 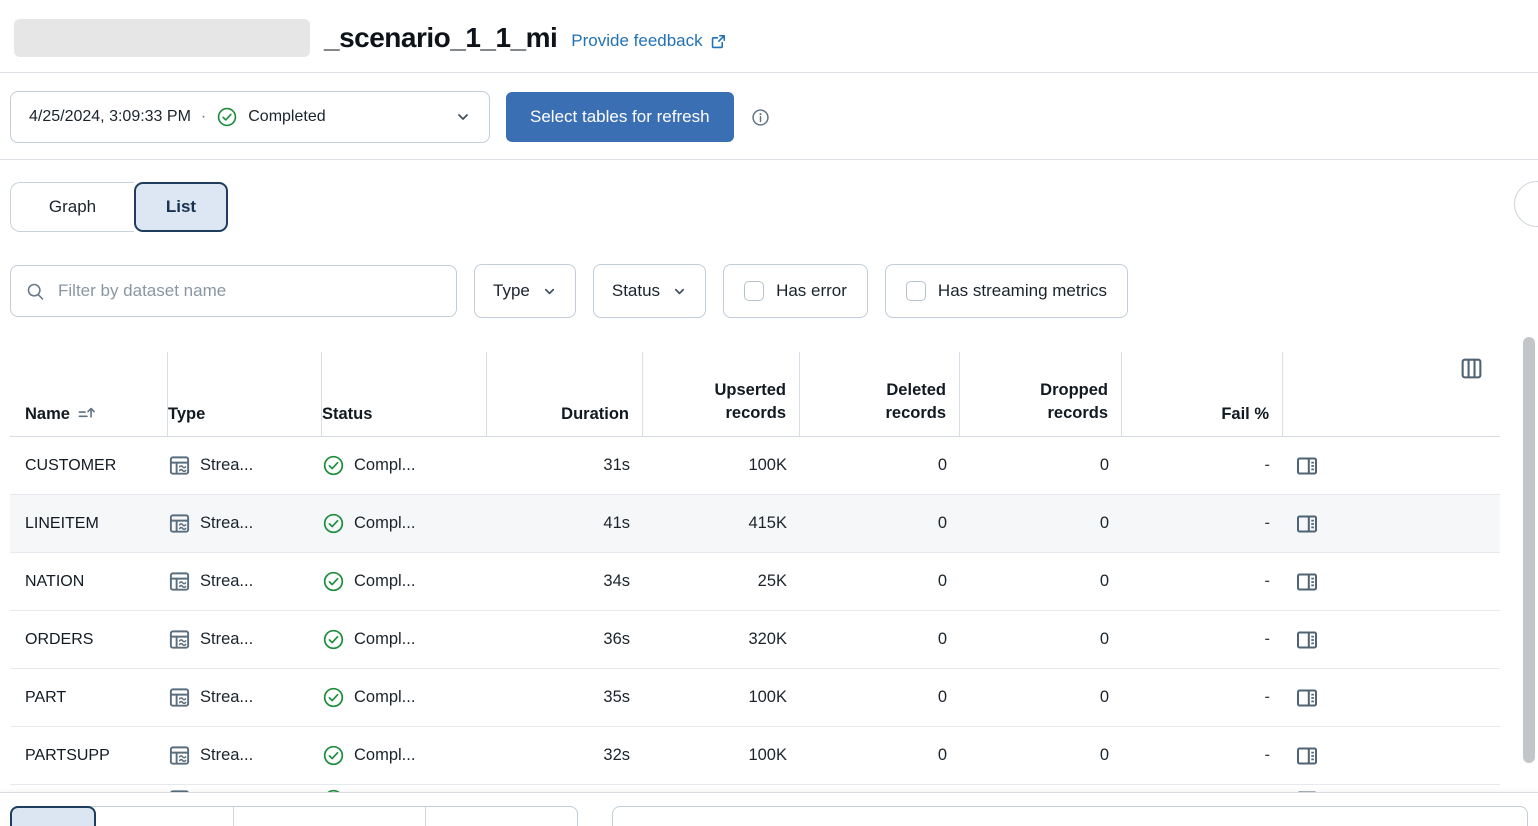 I want to click on info-icon, so click(x=760, y=117).